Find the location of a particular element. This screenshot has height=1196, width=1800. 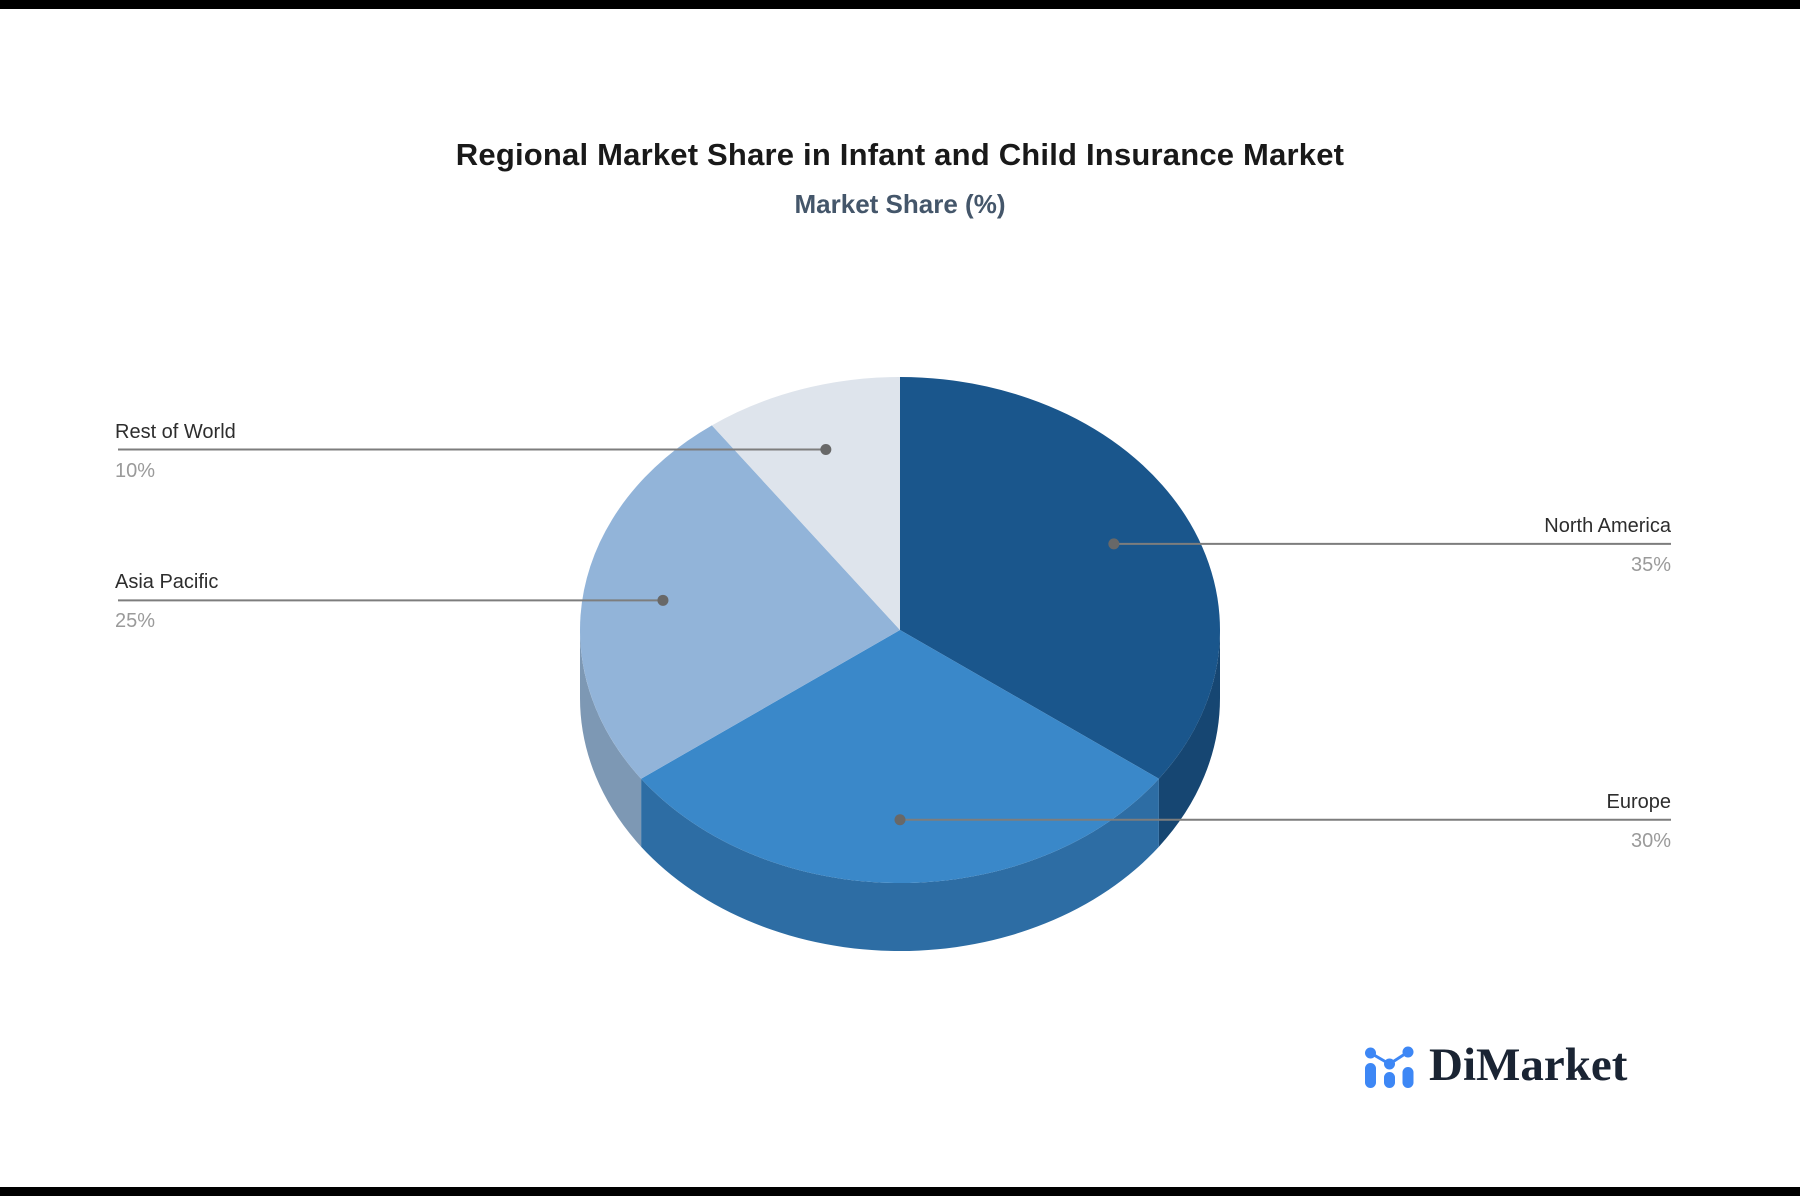

letterbox-bottom-bar is located at coordinates (900, 1191).